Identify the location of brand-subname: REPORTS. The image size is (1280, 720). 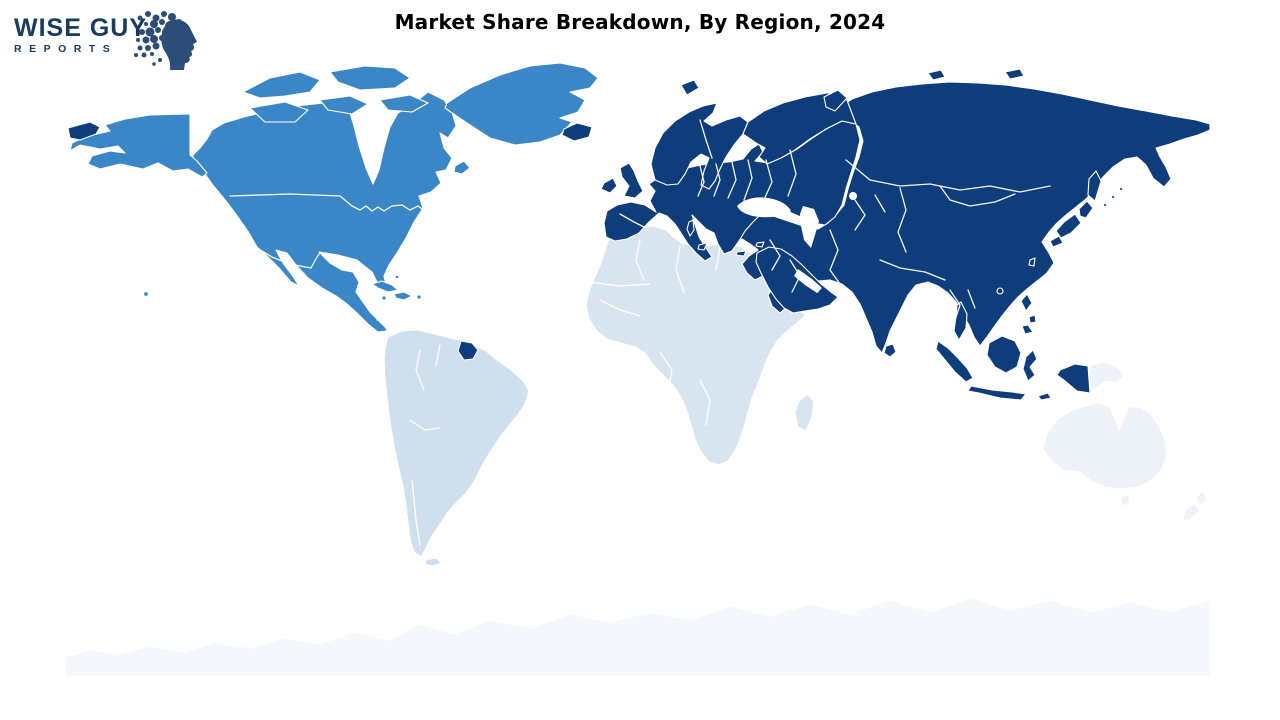
(66, 49).